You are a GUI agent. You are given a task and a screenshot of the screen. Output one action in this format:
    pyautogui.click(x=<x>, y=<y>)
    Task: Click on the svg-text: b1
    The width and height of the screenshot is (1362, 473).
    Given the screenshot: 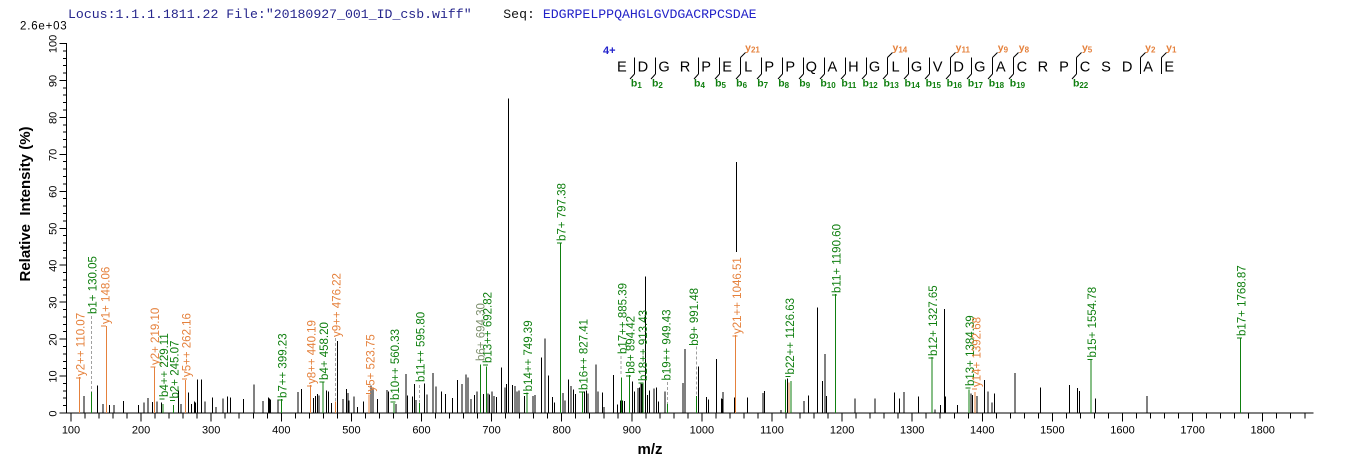 What is the action you would take?
    pyautogui.click(x=636, y=84)
    